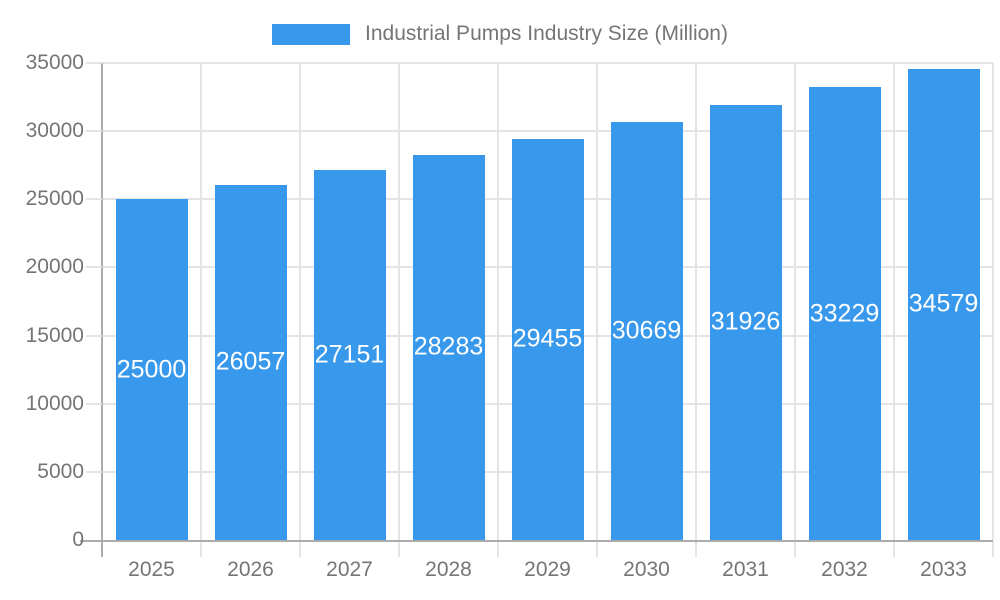 Image resolution: width=1000 pixels, height=600 pixels. I want to click on y-tick-label: 15000, so click(54, 335).